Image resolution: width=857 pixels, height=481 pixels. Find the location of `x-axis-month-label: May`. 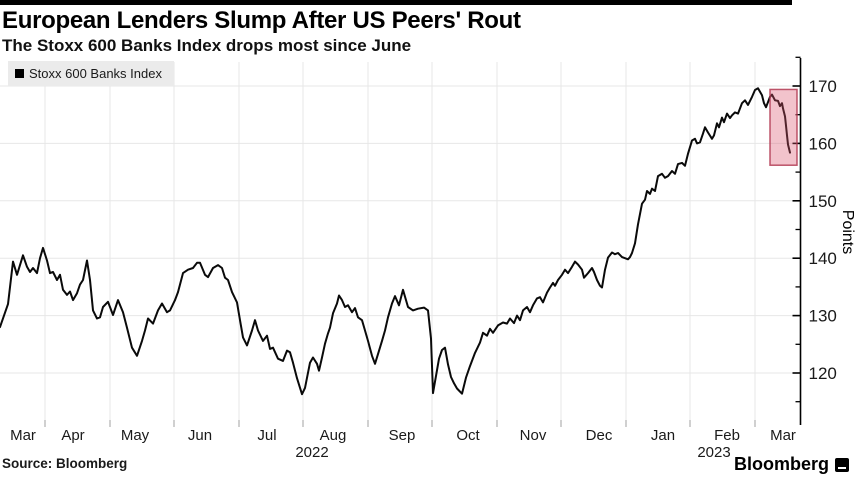

x-axis-month-label: May is located at coordinates (135, 435).